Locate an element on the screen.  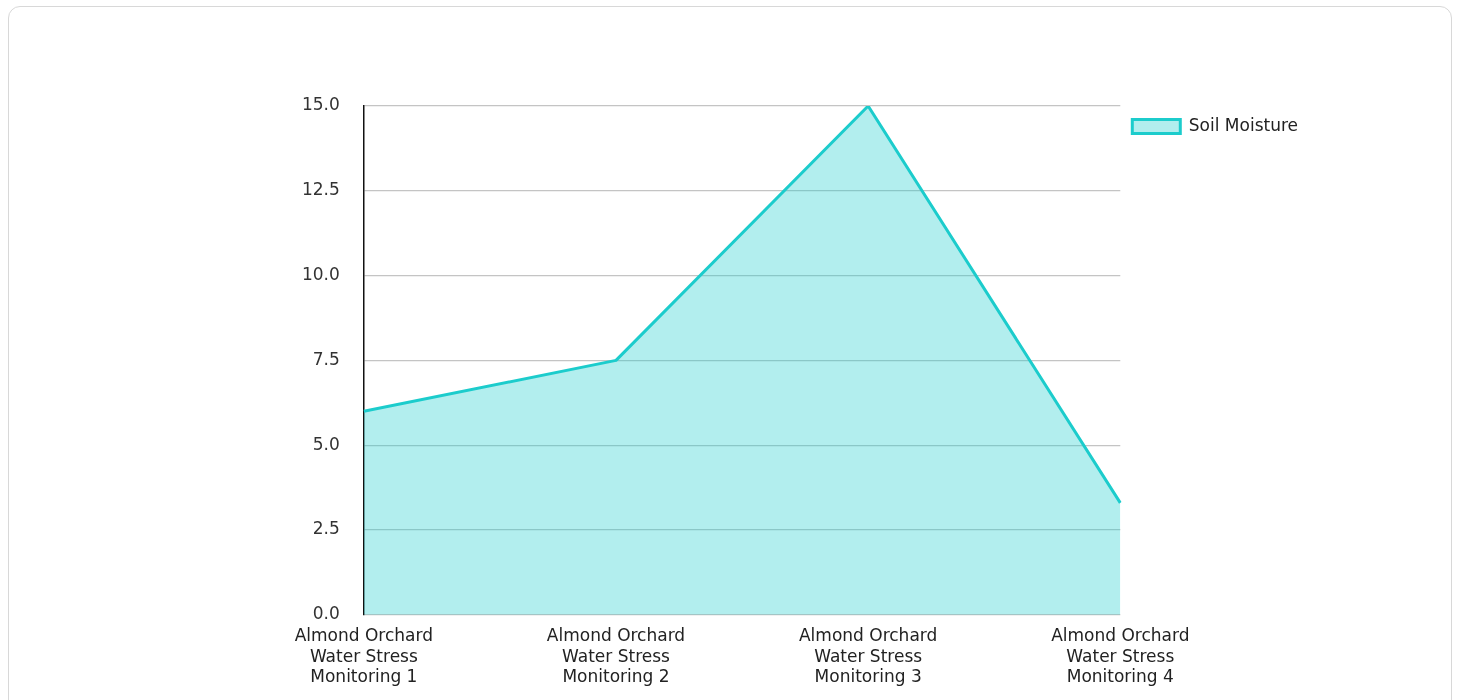
y-tick-label: 10.0 is located at coordinates (320, 274).